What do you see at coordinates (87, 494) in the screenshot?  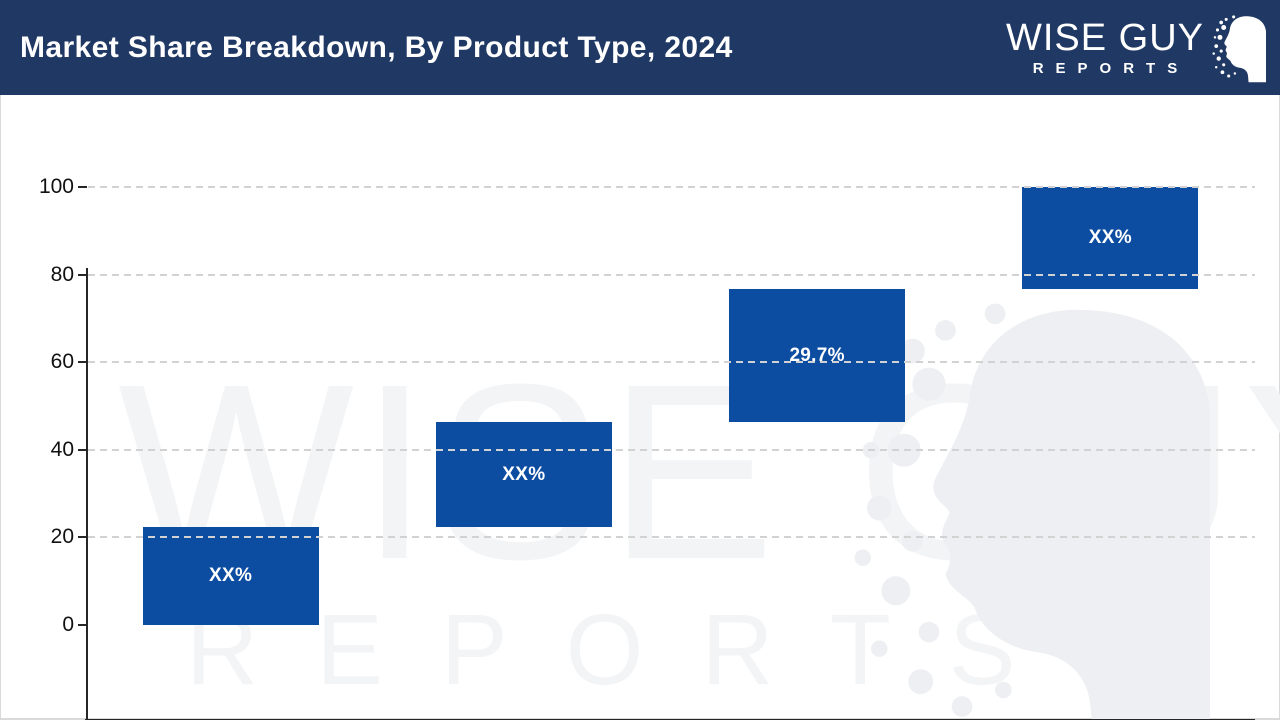 I see `y-axis-spine` at bounding box center [87, 494].